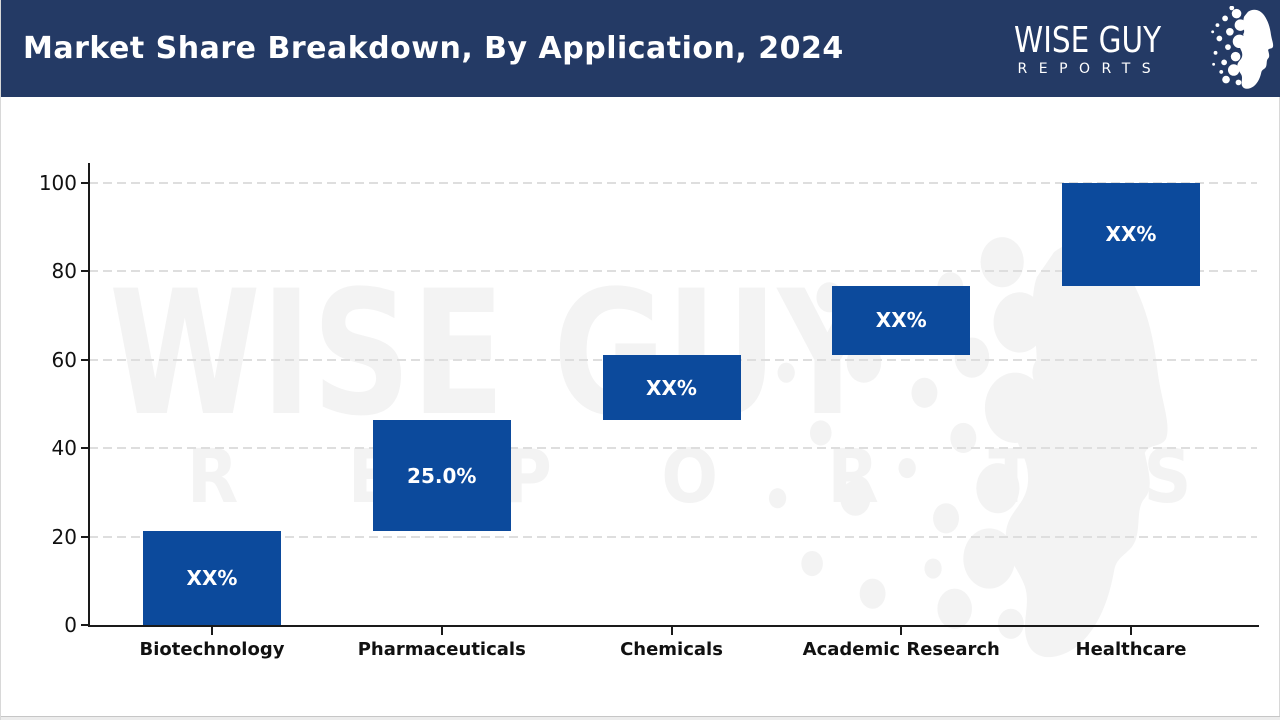 This screenshot has height=720, width=1280. Describe the element at coordinates (212, 649) in the screenshot. I see `x-category-label-0: Biotechnology` at that location.